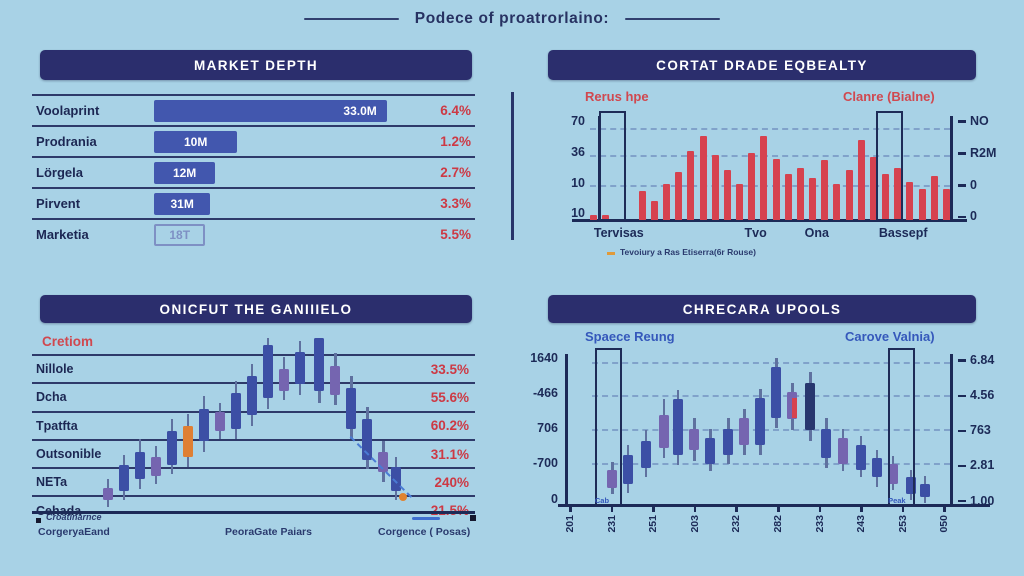 Image resolution: width=1024 pixels, height=576 pixels. What do you see at coordinates (403, 496) in the screenshot?
I see `end-marker` at bounding box center [403, 496].